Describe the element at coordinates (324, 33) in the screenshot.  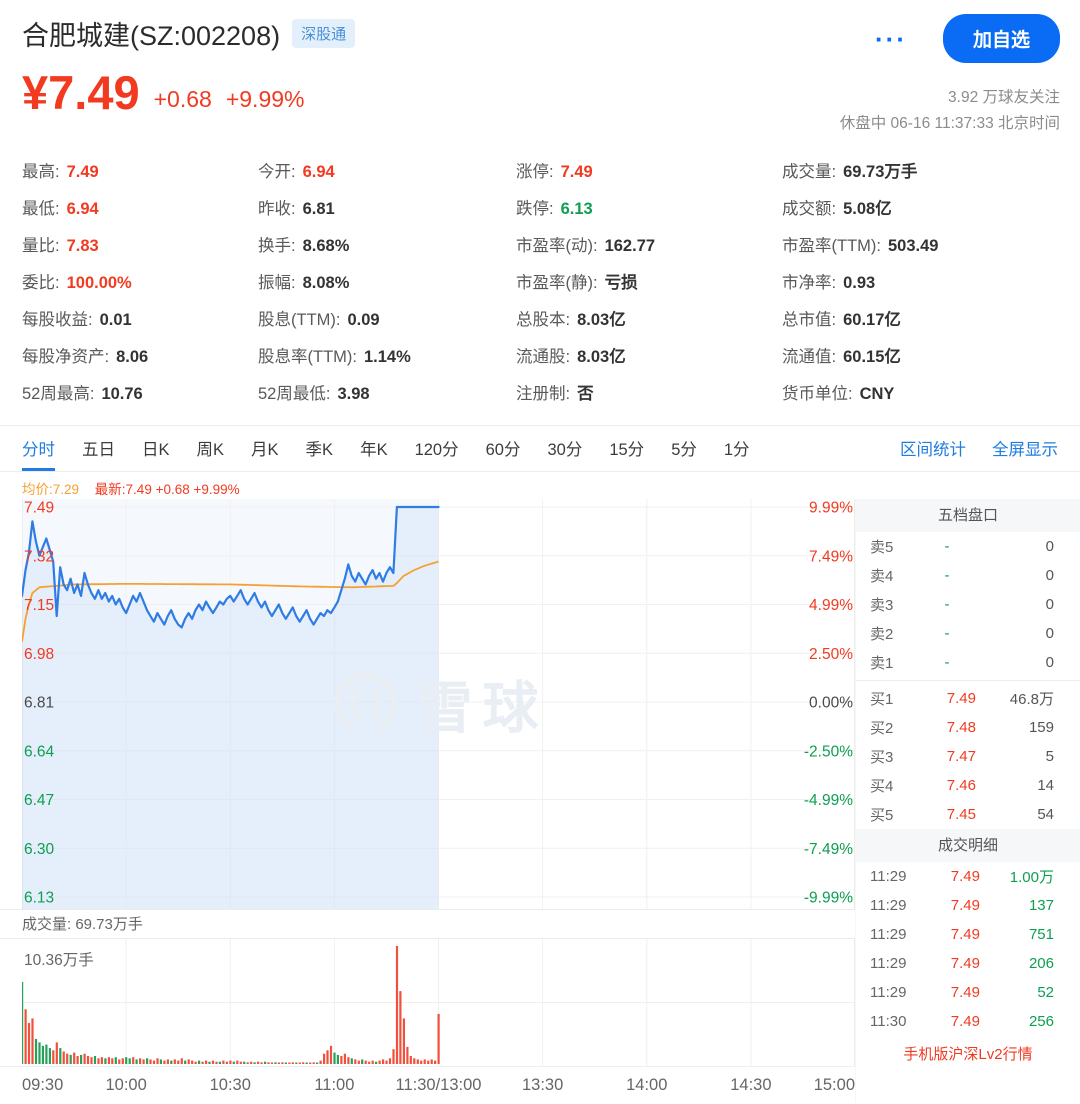
I see `shengutong-badge: 深股通` at that location.